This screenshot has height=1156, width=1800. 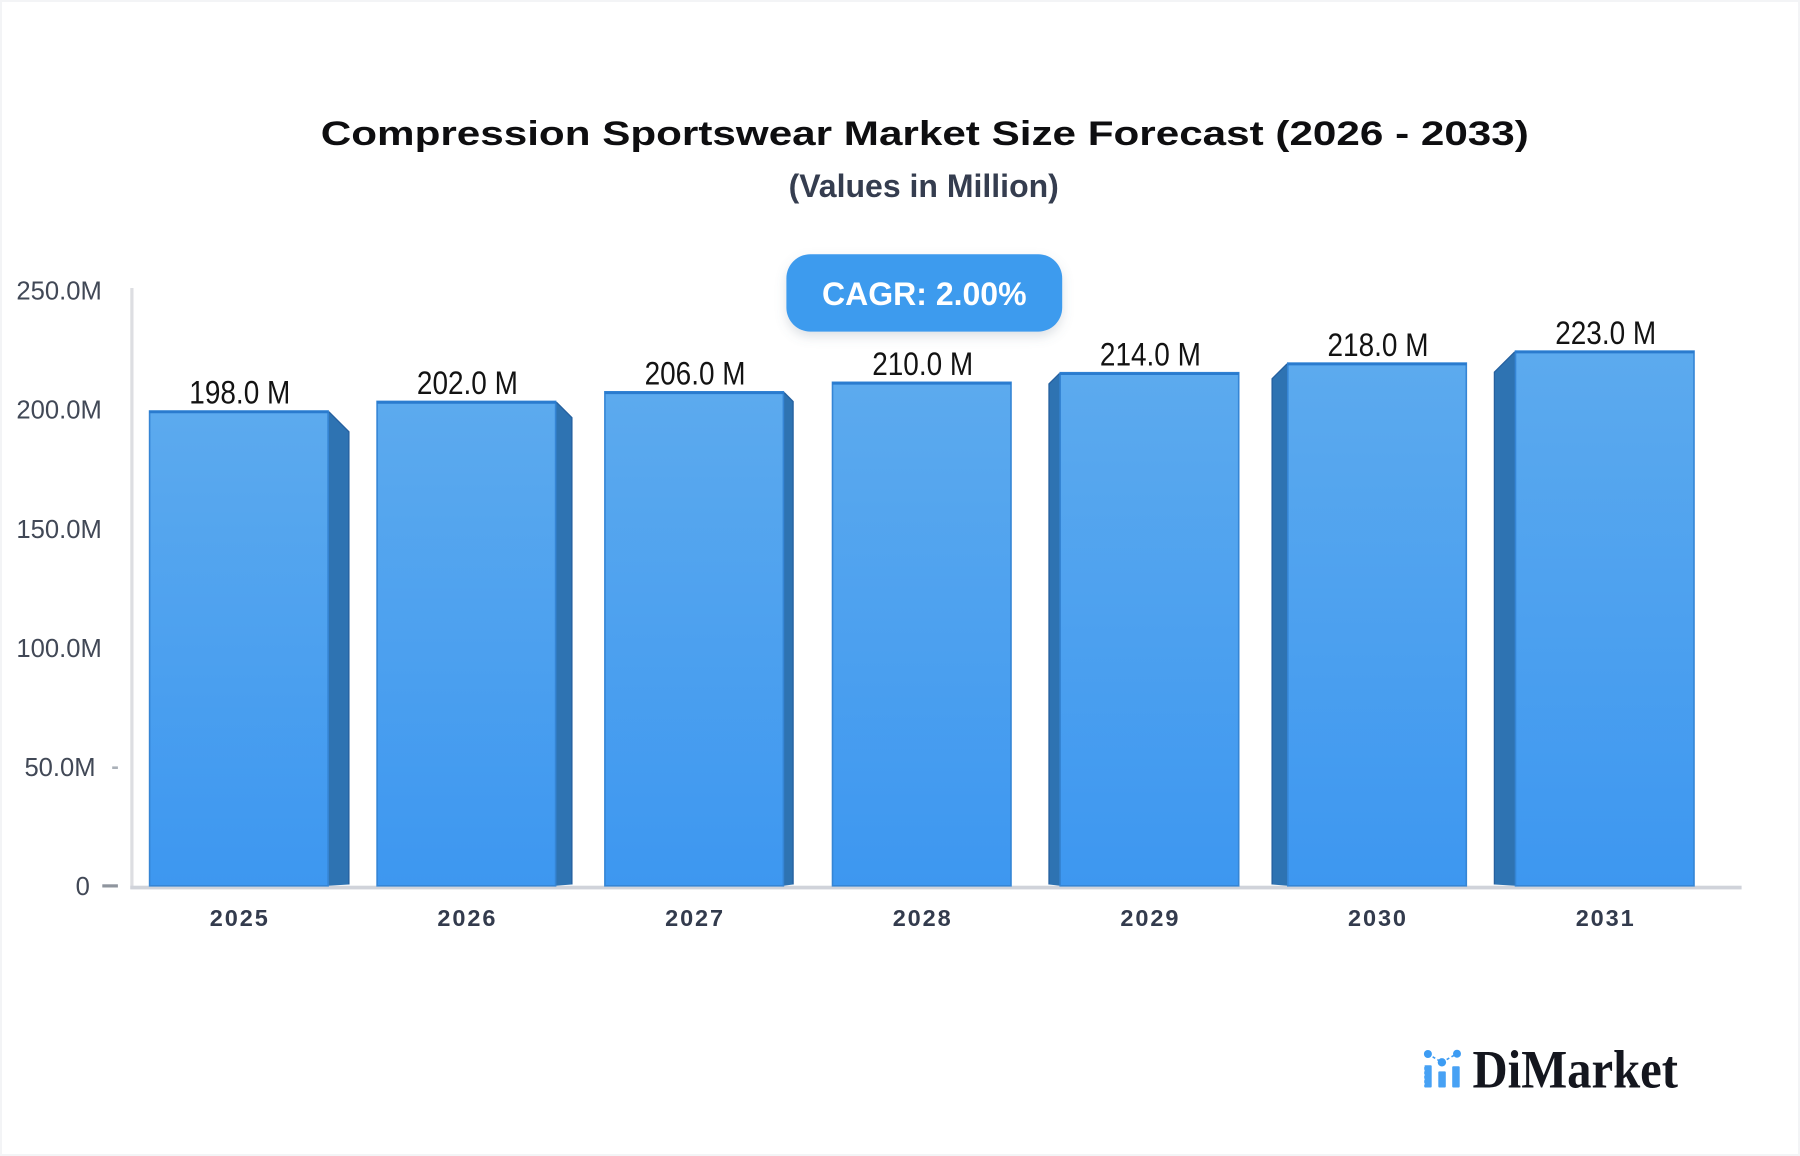 What do you see at coordinates (467, 383) in the screenshot?
I see `svg-text: 202.0 M` at bounding box center [467, 383].